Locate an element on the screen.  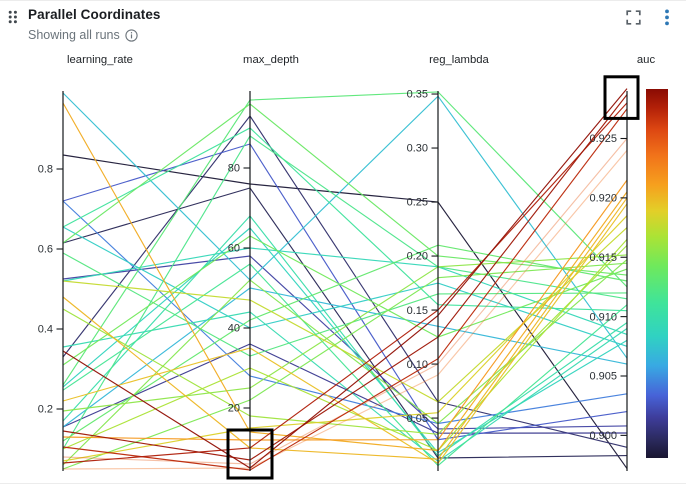
tick-label: 40 is located at coordinates (234, 329).